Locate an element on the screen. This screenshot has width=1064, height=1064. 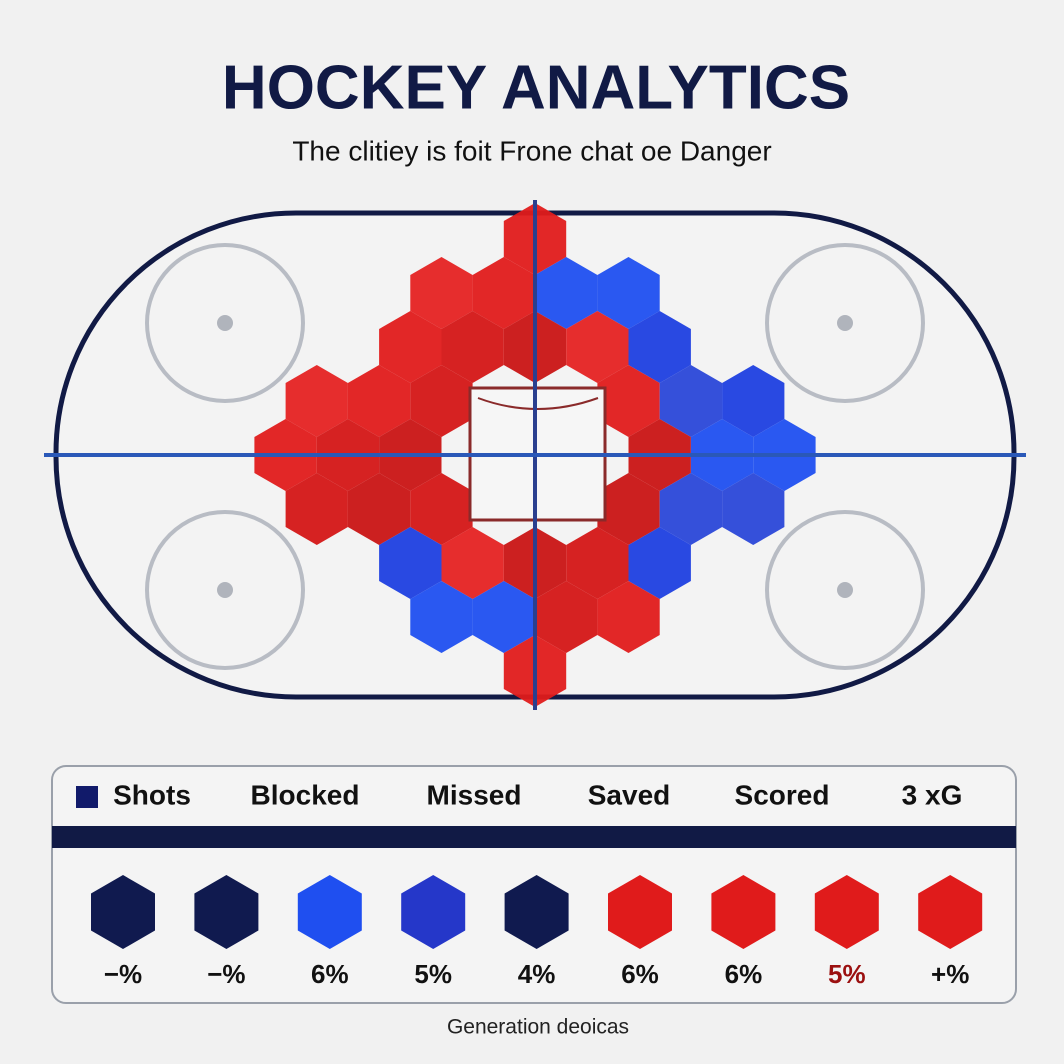
legend-value: 4% is located at coordinates (537, 974).